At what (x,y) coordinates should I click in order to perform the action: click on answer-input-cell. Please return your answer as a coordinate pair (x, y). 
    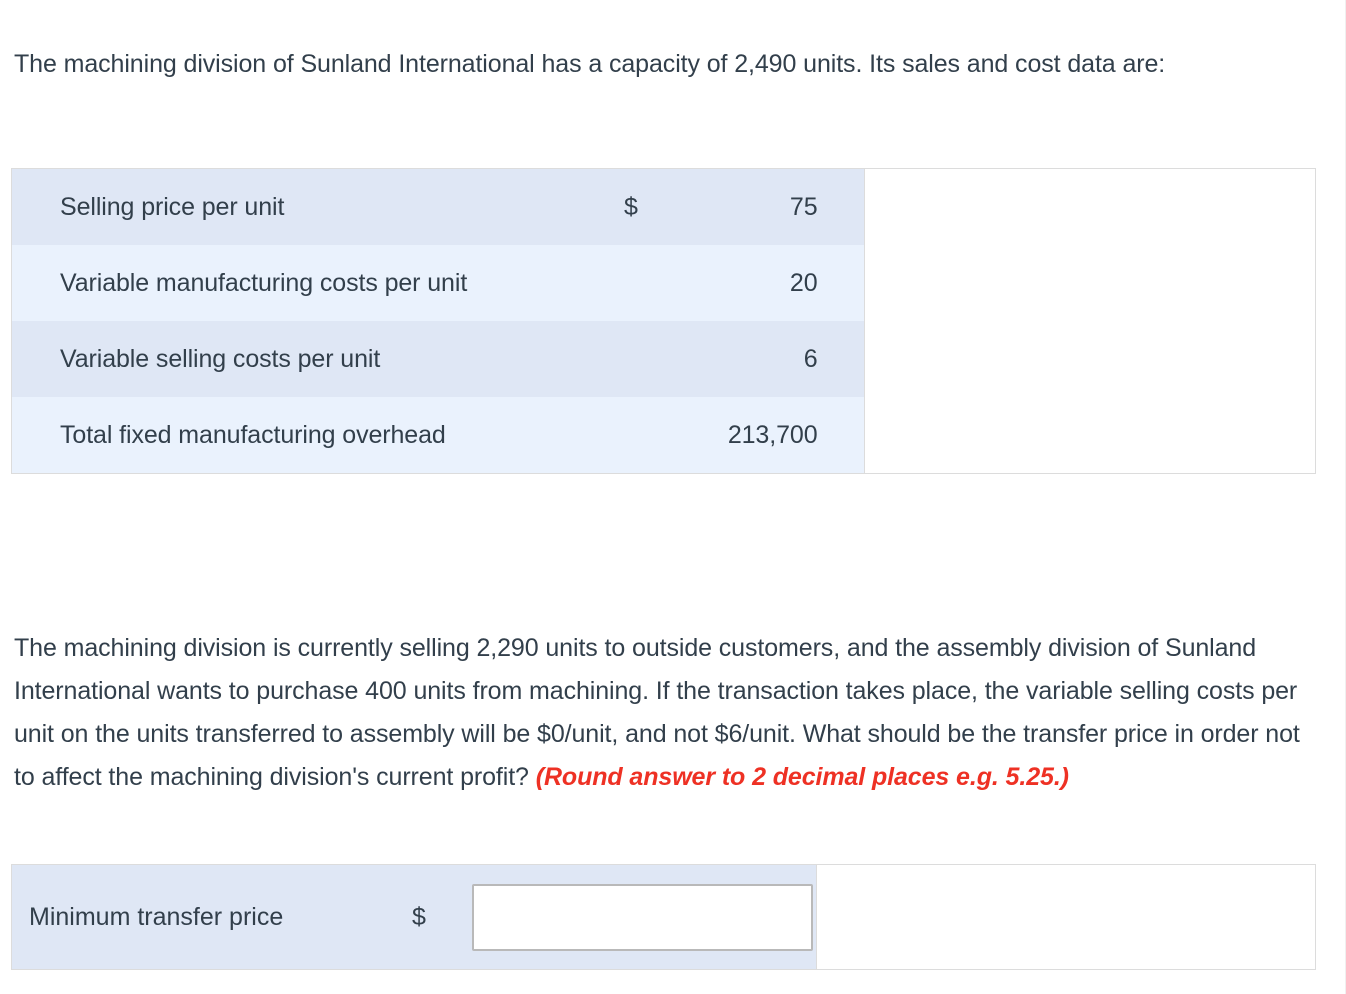
    Looking at the image, I should click on (636, 917).